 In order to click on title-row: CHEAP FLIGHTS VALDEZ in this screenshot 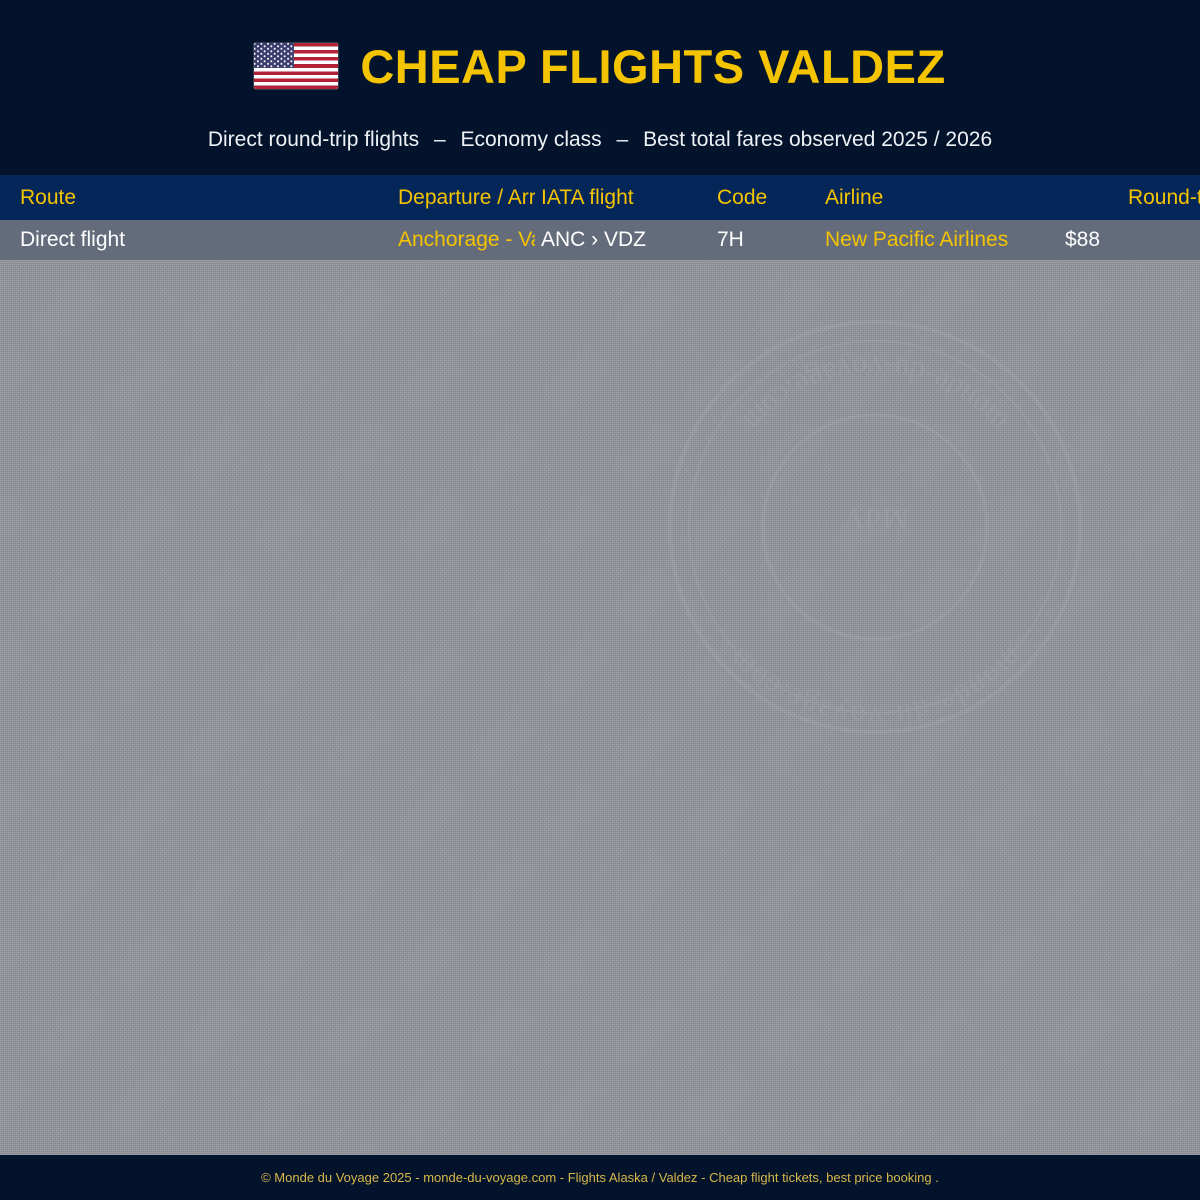, I will do `click(600, 66)`.